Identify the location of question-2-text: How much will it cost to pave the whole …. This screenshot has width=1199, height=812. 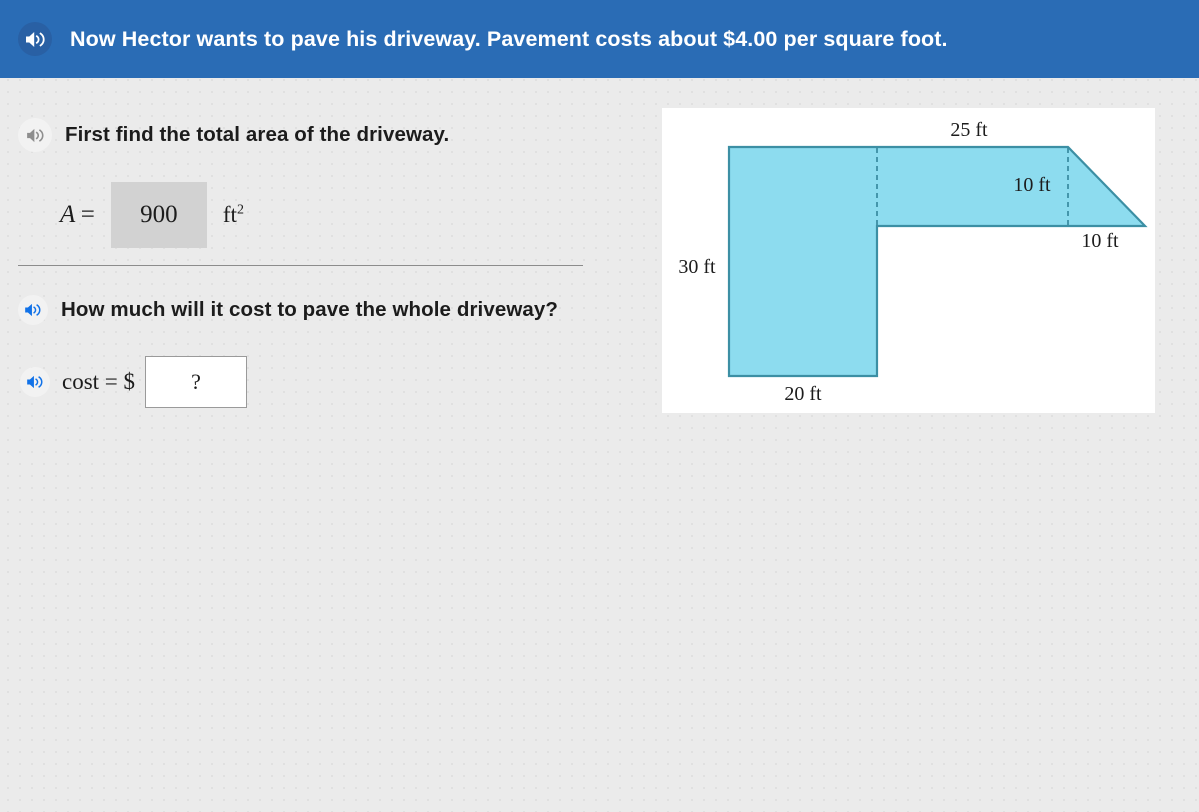
(309, 309).